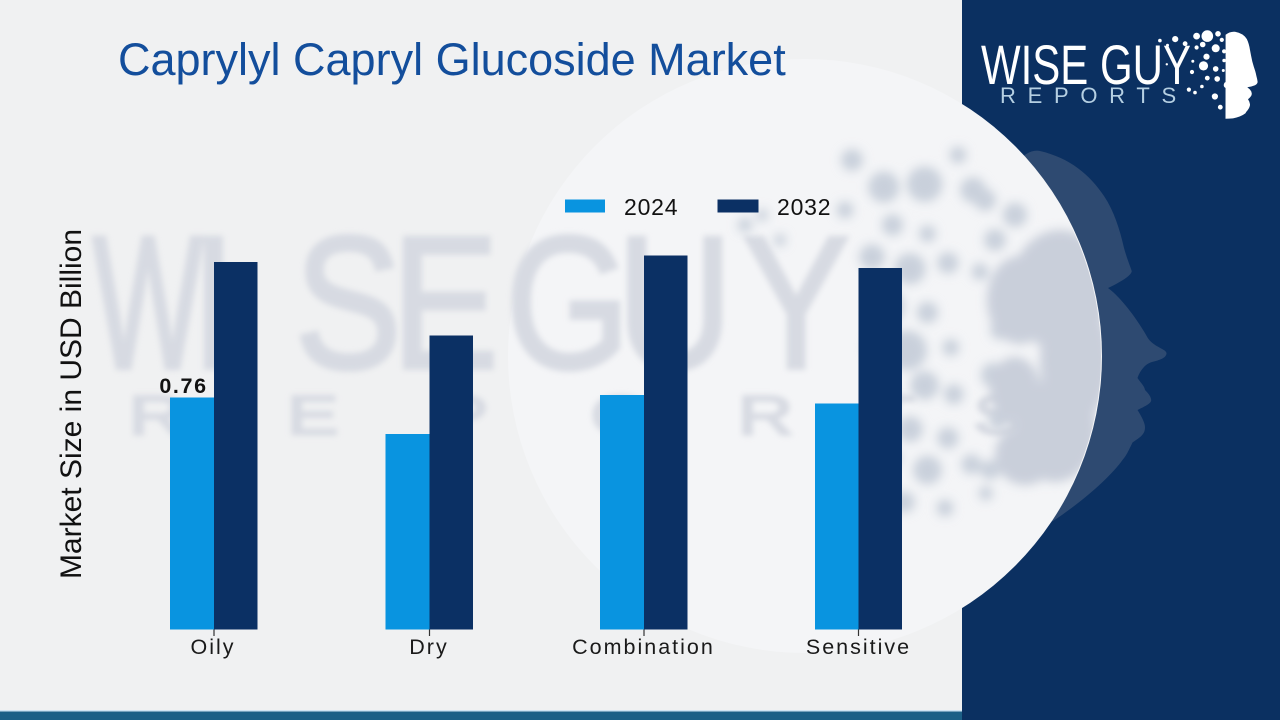  What do you see at coordinates (183, 386) in the screenshot?
I see `svg-text: 0.76` at bounding box center [183, 386].